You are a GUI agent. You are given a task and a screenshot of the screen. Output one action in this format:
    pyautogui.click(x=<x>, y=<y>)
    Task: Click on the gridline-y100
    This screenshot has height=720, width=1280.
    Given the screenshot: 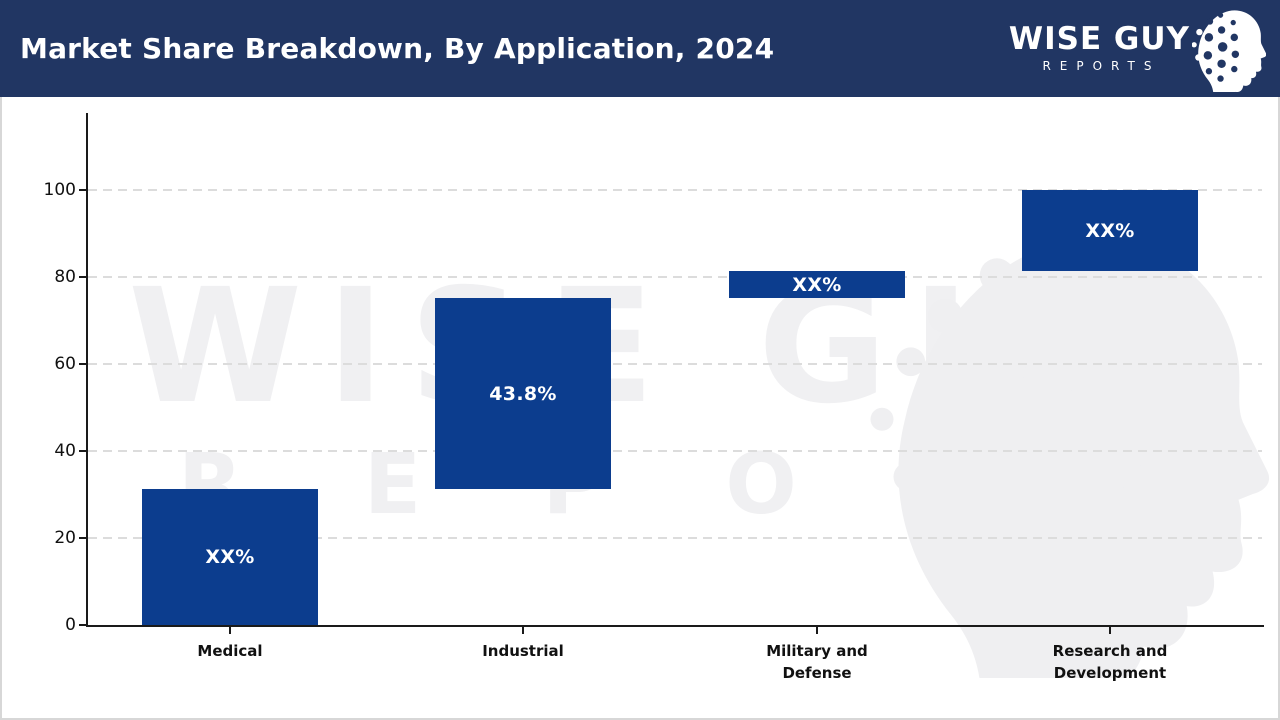 What is the action you would take?
    pyautogui.click(x=675, y=190)
    